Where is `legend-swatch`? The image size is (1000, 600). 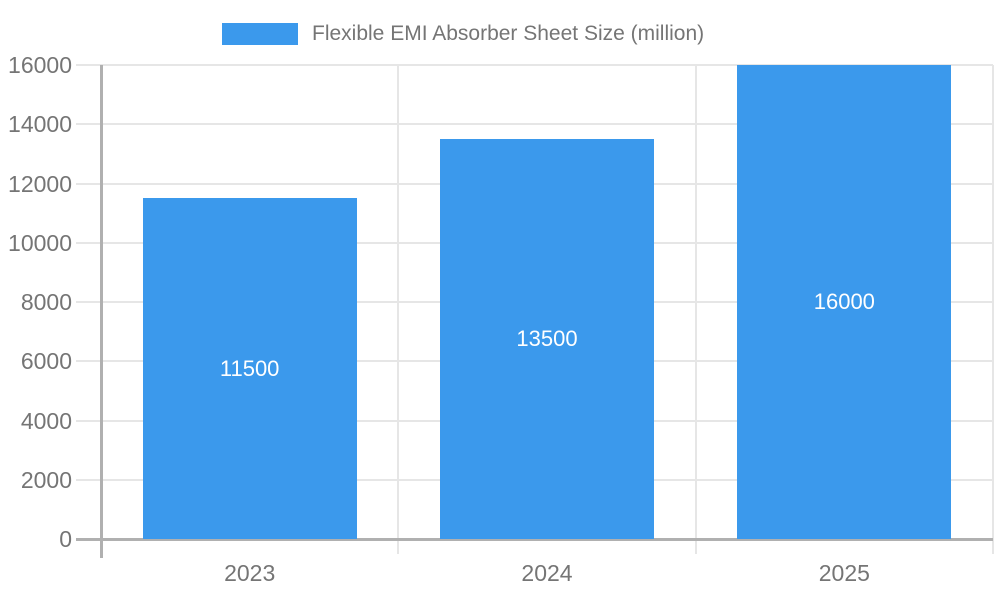
legend-swatch is located at coordinates (260, 34).